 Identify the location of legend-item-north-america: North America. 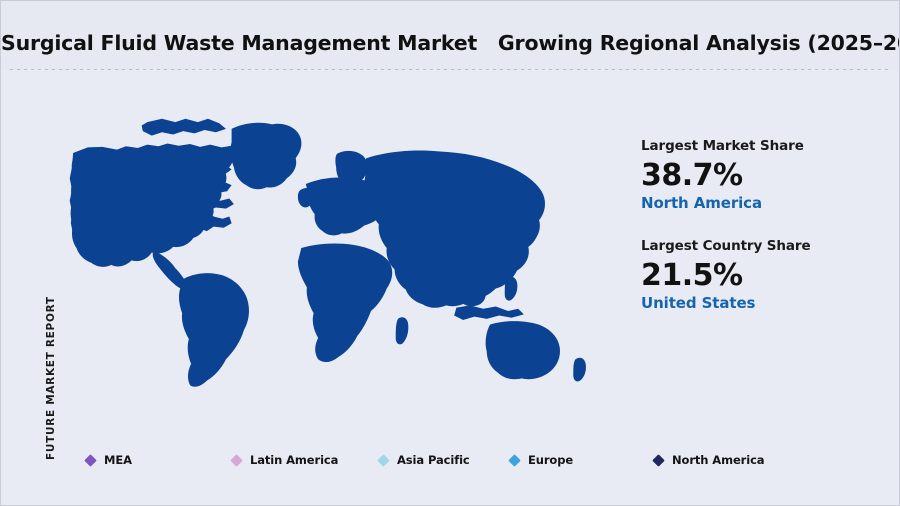
(708, 460).